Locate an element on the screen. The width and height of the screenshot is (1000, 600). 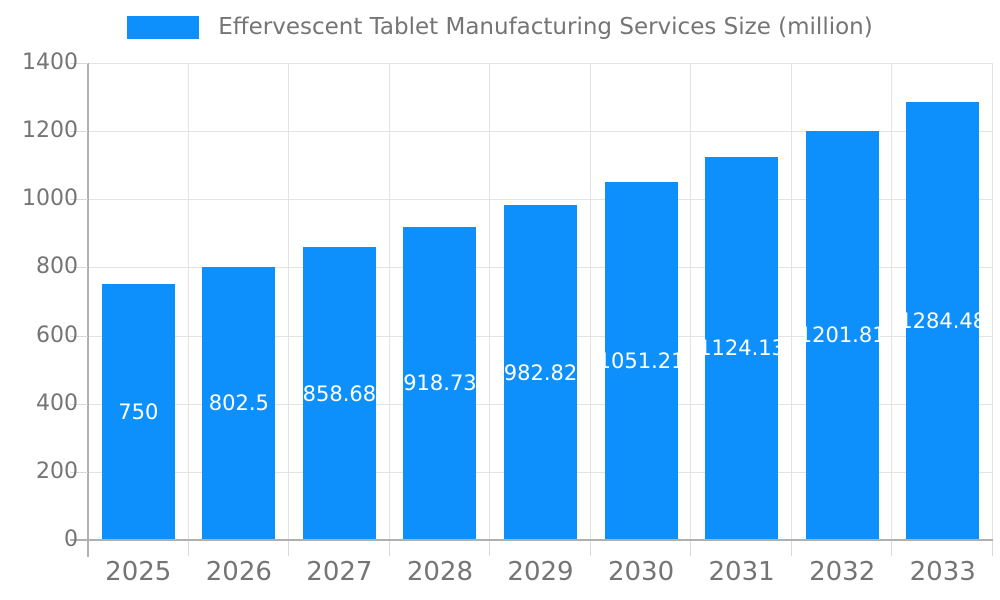
y-axis-tick-label: 600 is located at coordinates (57, 335).